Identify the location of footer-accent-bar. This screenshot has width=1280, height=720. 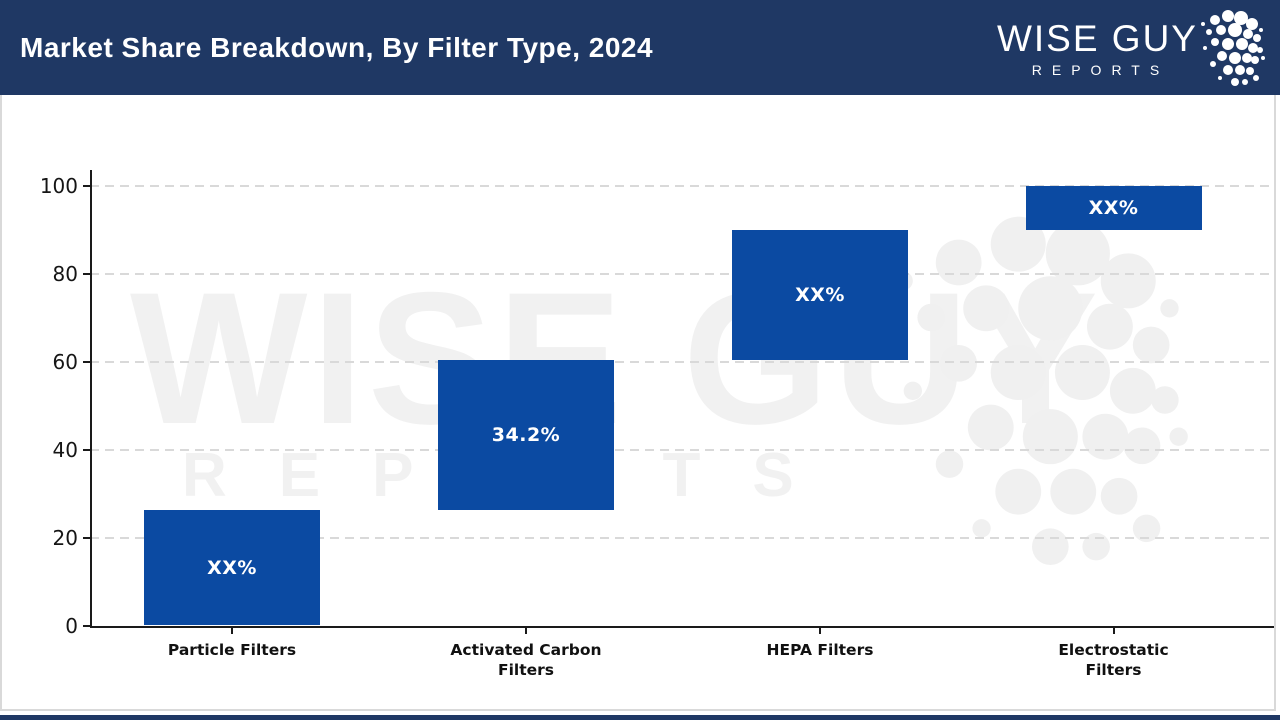
(640, 717).